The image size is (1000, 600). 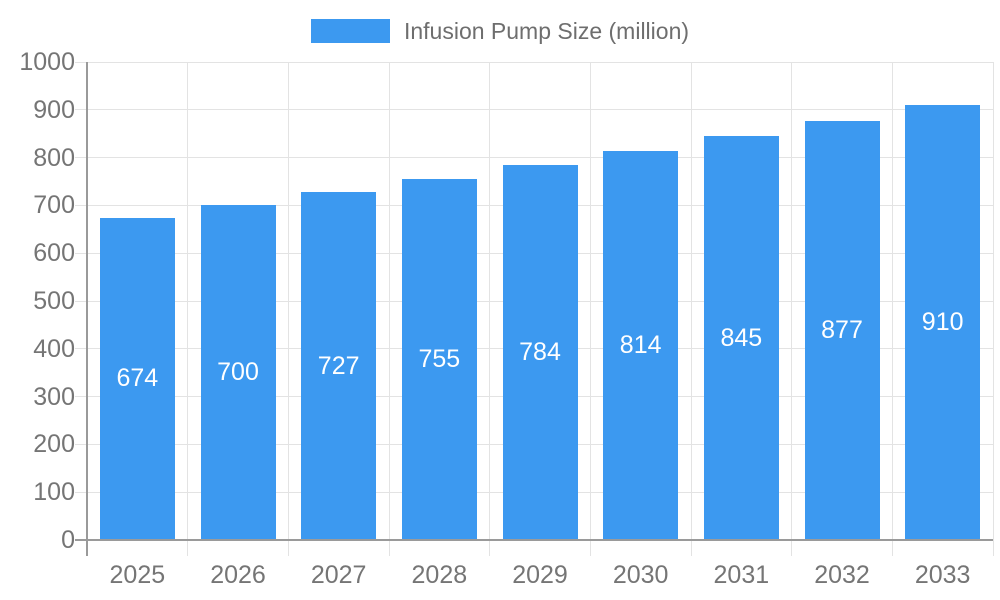 I want to click on y-axis-tick-label: 300, so click(x=54, y=396).